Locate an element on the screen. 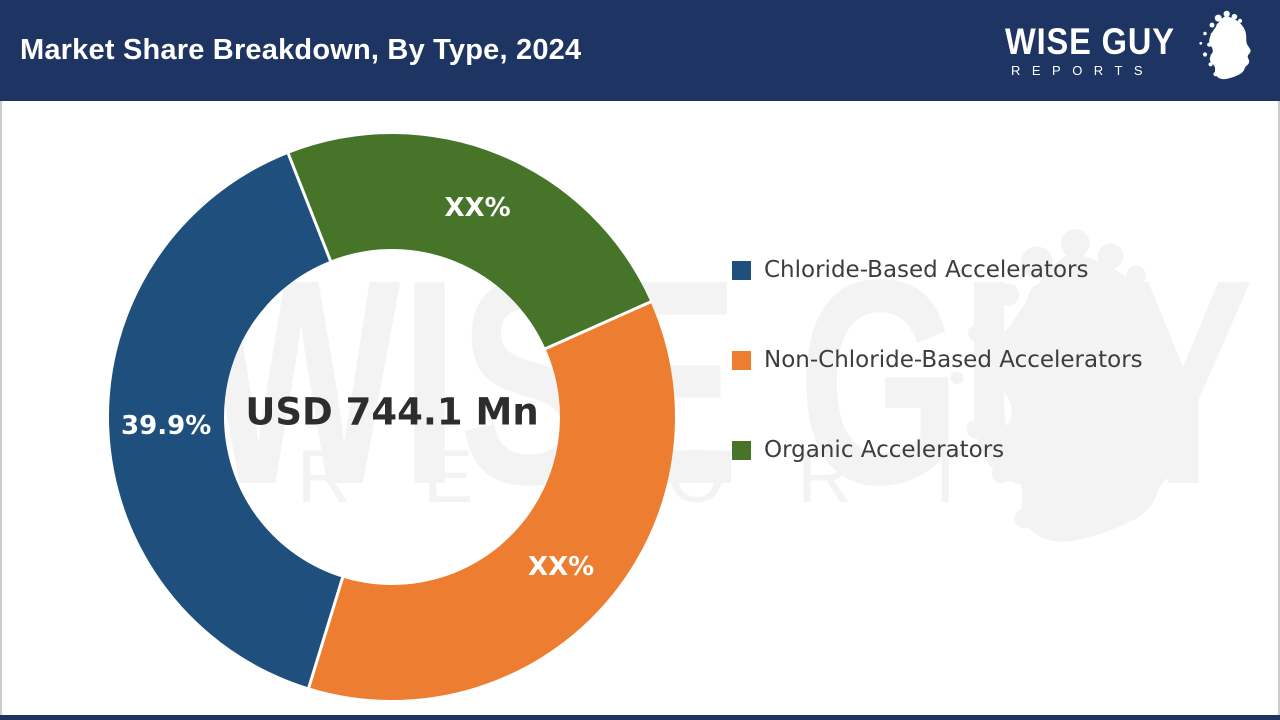 The width and height of the screenshot is (1280, 720). page-title: Market Share Breakdown, By Type, 2024 is located at coordinates (301, 50).